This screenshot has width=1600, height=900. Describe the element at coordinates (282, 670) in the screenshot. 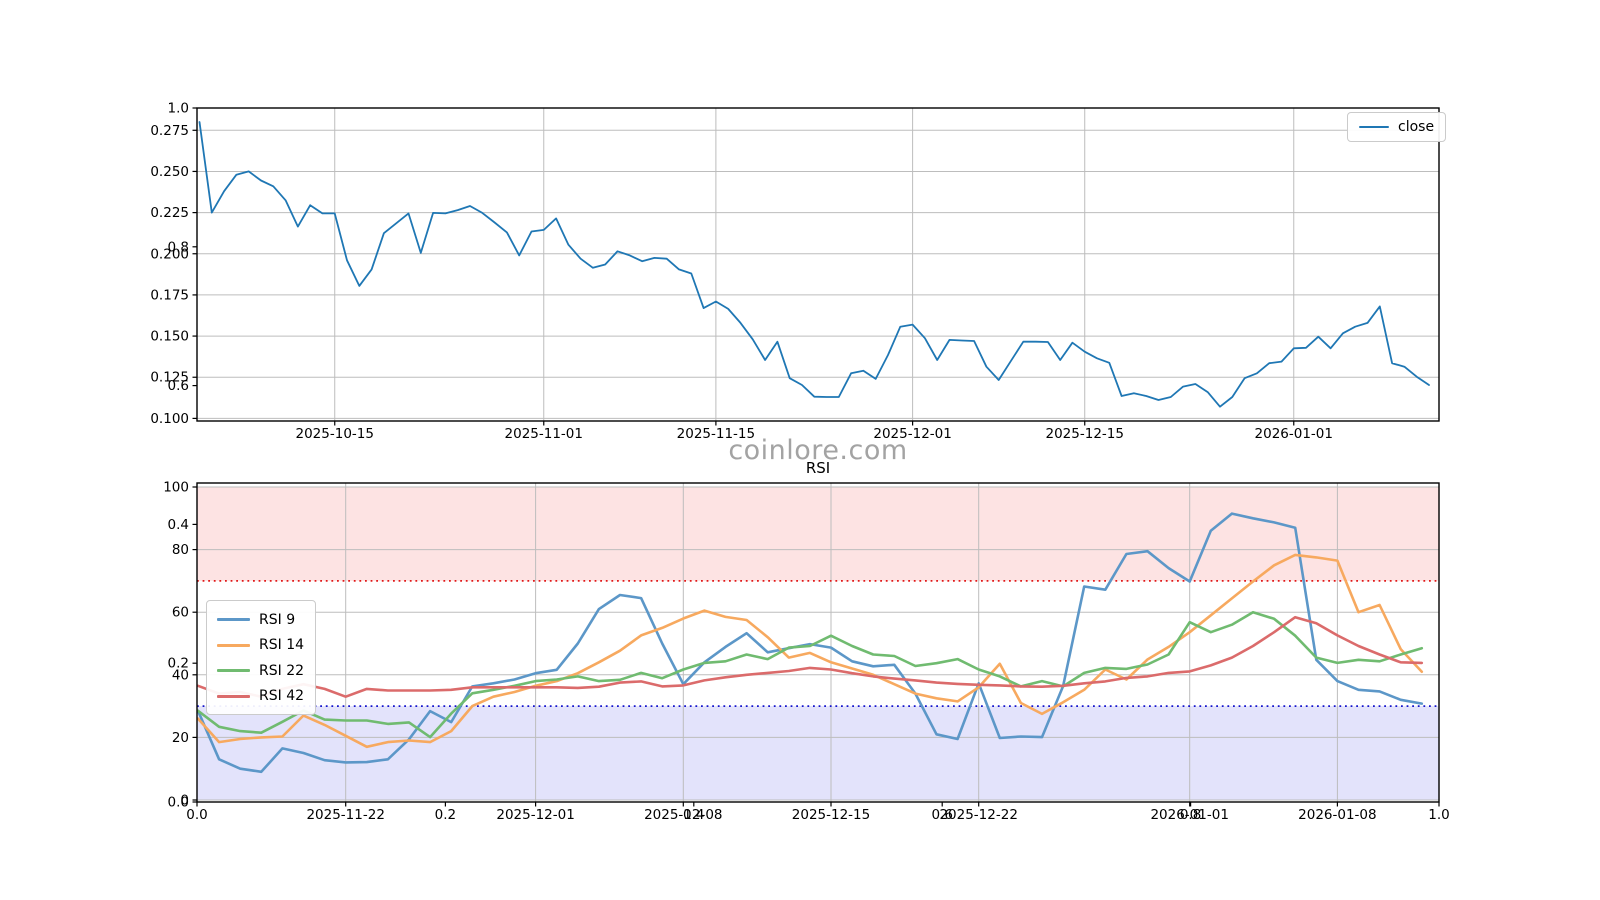

I see `rsi22-legend-label: RSI 22` at that location.